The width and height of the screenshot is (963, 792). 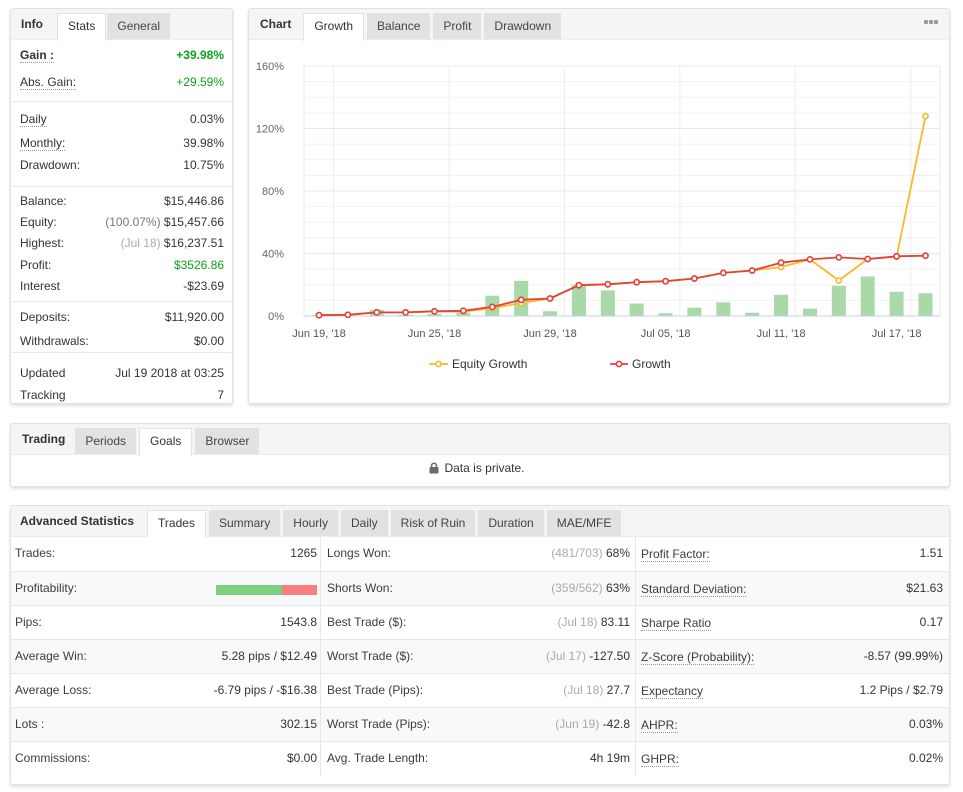 What do you see at coordinates (781, 334) in the screenshot?
I see `svg-text: Jul 11, '18` at bounding box center [781, 334].